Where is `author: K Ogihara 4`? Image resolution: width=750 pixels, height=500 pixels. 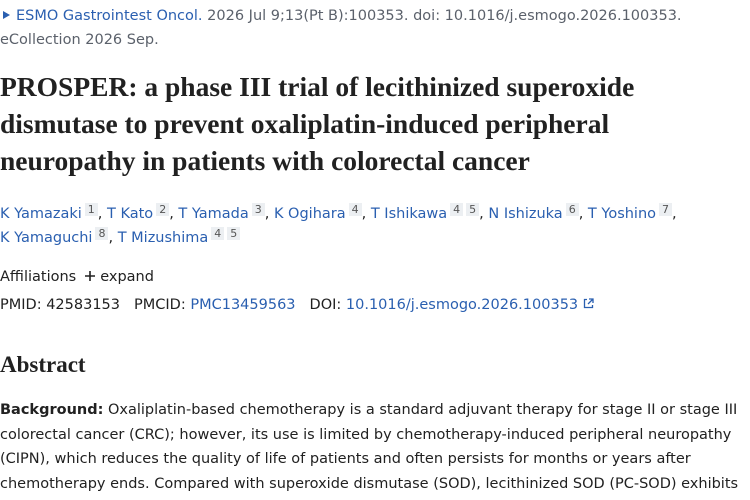 author: K Ogihara 4 is located at coordinates (319, 212).